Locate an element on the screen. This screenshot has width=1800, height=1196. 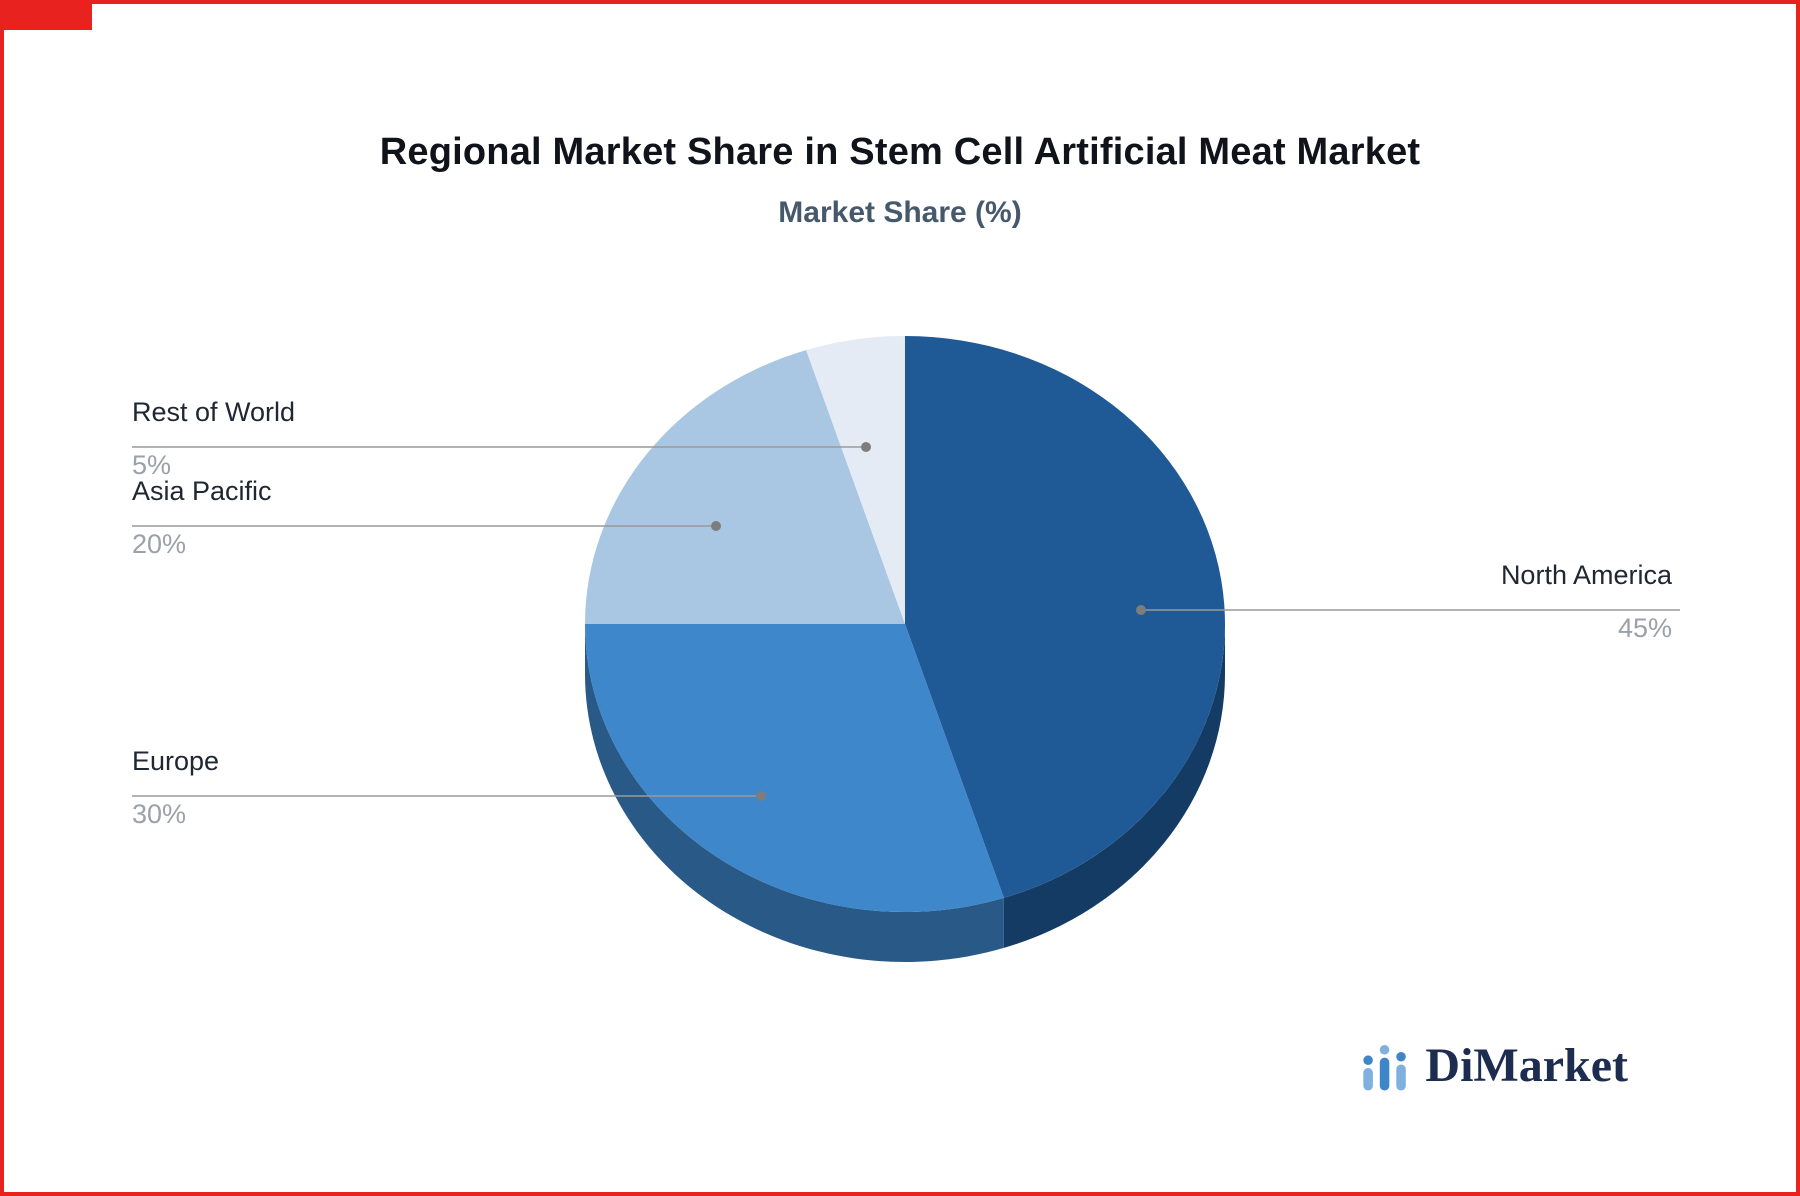
dimarket-logo-text: DiMarket is located at coordinates (1526, 1065).